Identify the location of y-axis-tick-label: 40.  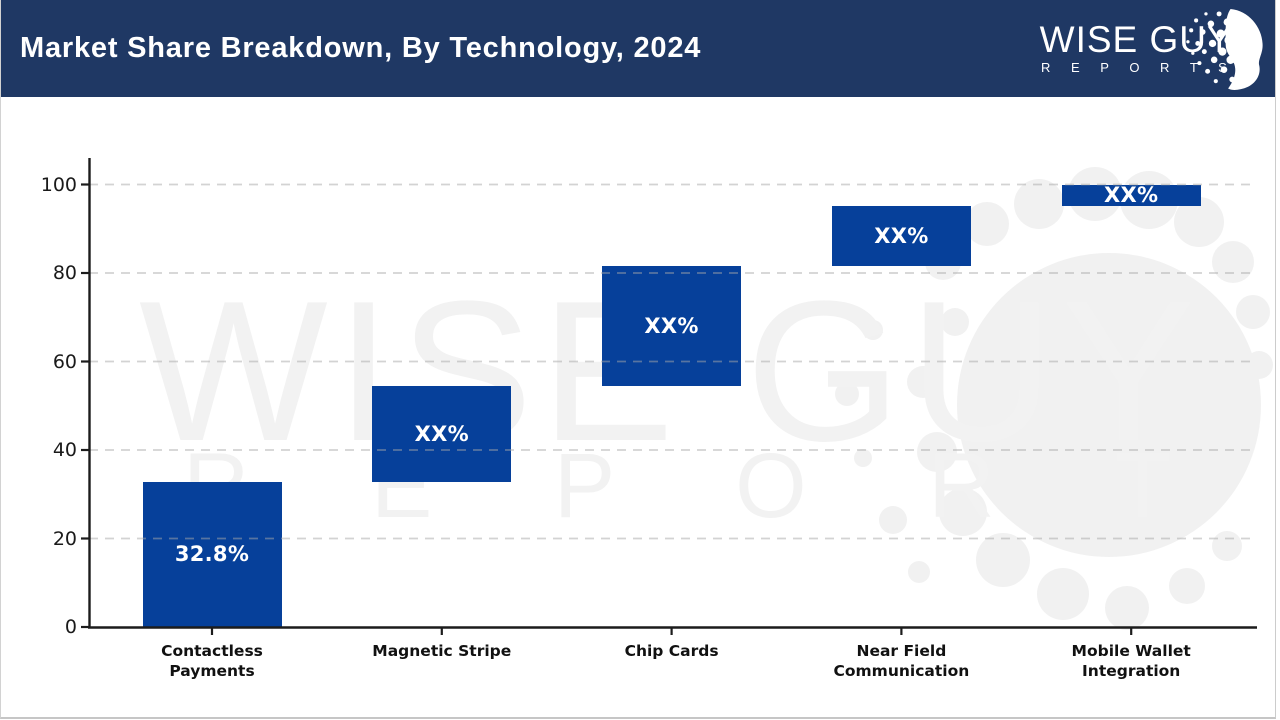
(64, 450).